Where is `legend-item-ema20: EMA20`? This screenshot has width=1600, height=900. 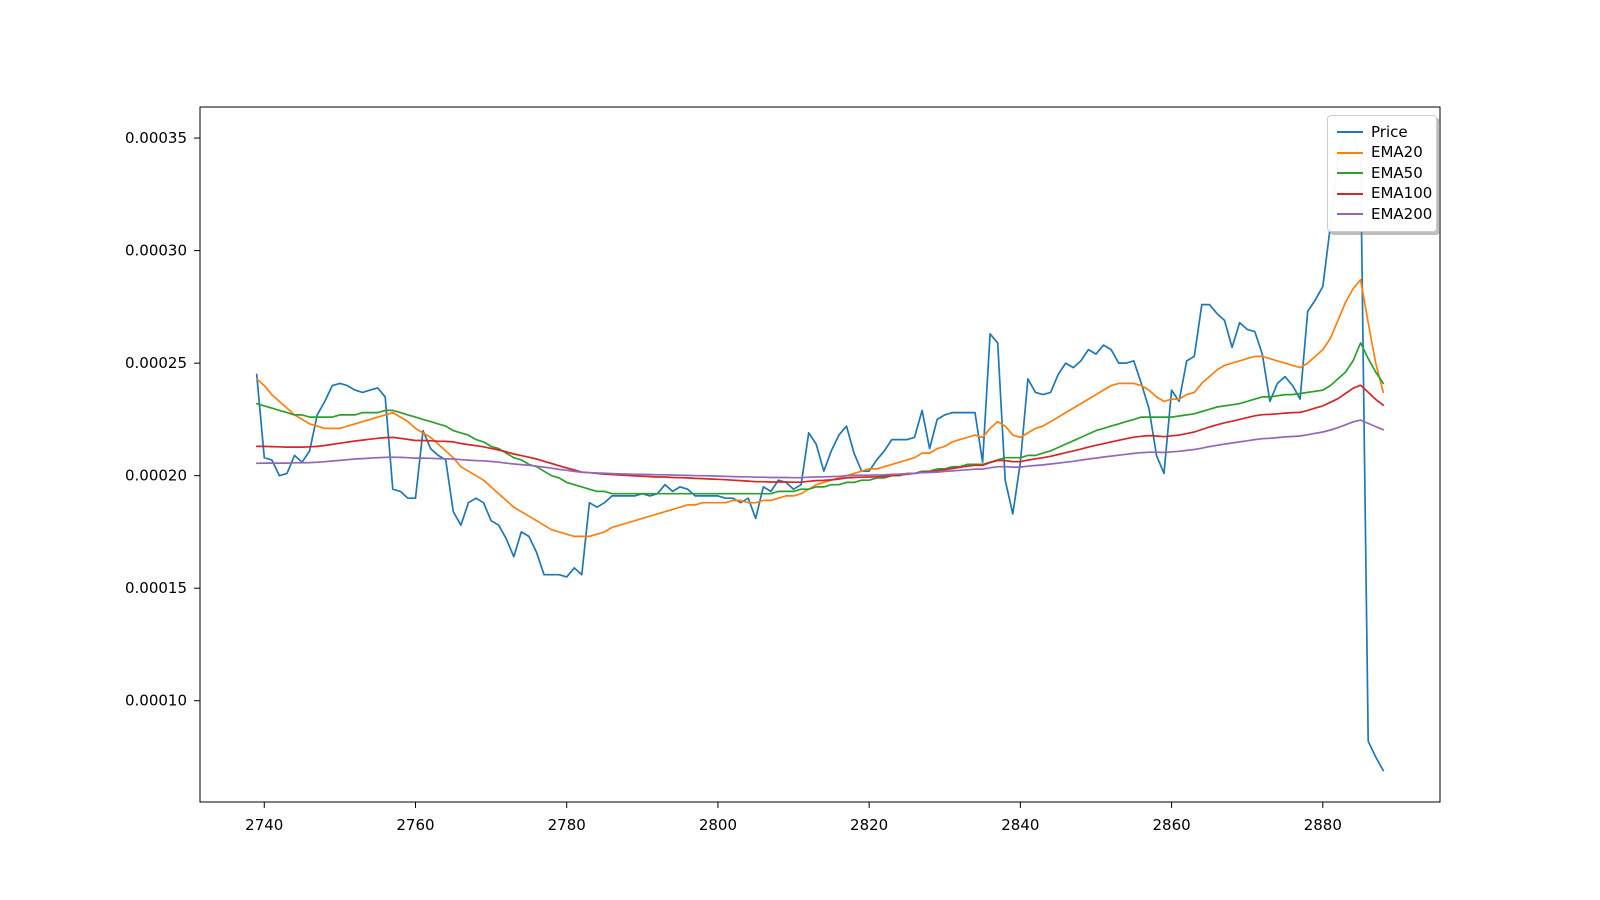 legend-item-ema20: EMA20 is located at coordinates (1382, 153).